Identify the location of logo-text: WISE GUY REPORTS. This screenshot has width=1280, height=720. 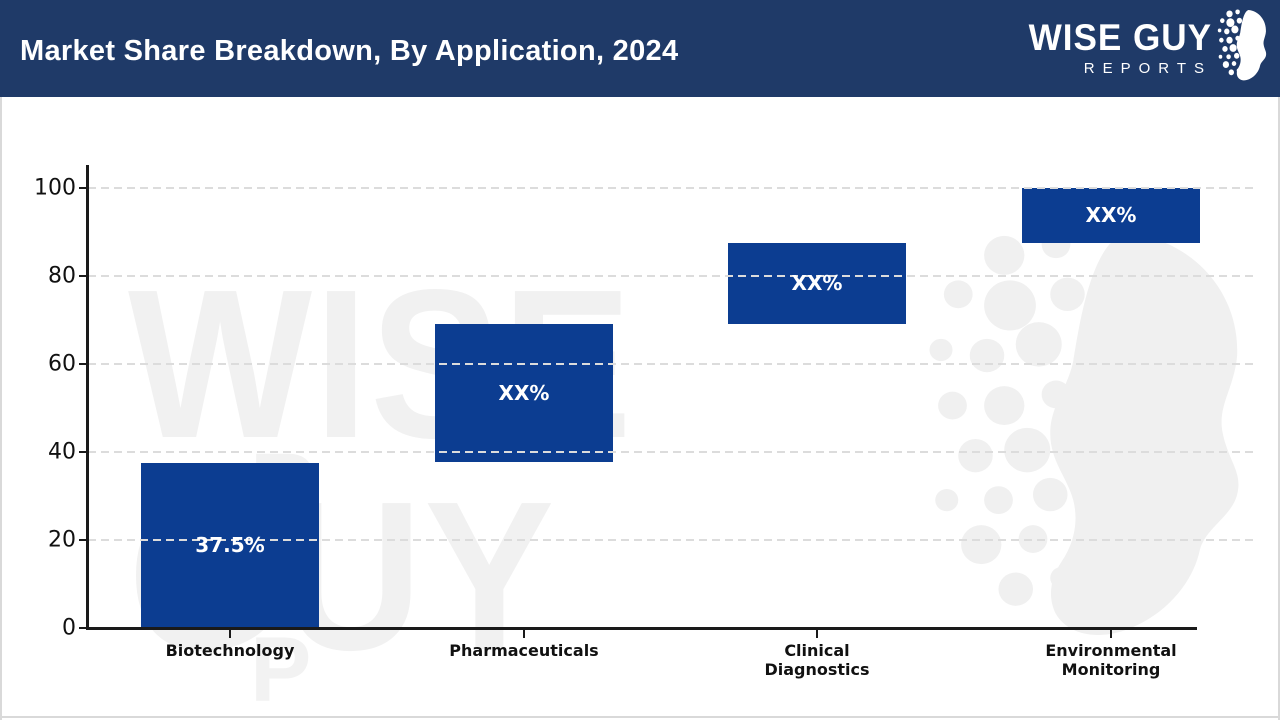
(1115, 47).